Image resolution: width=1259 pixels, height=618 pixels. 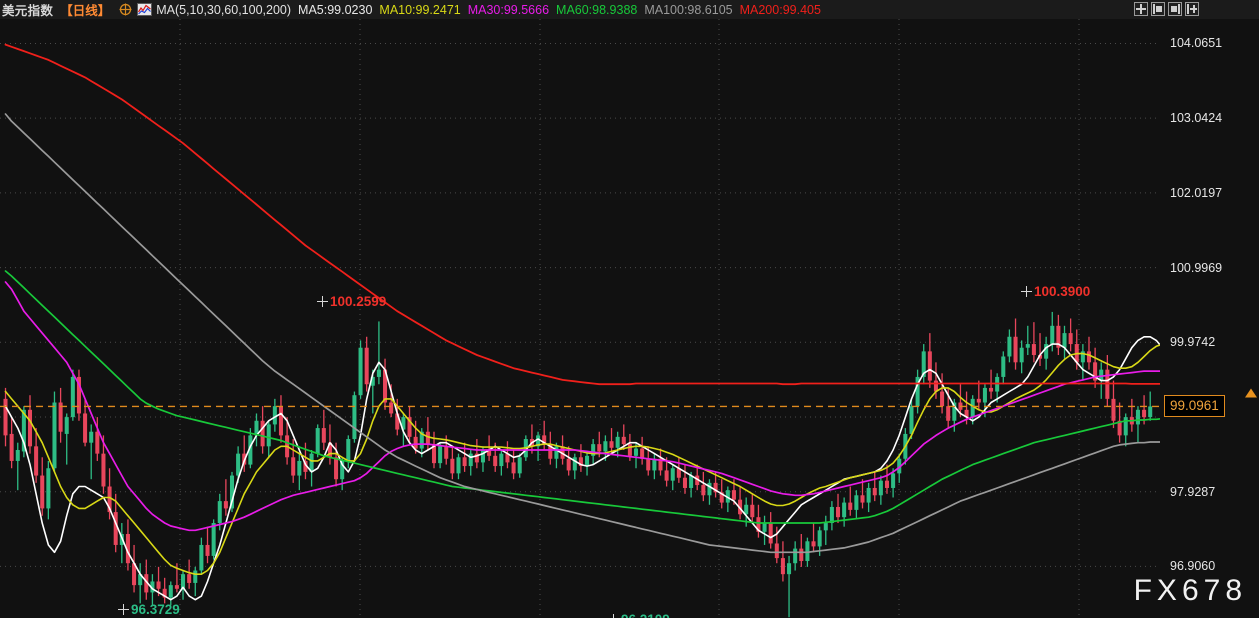 I want to click on symbol-period: 【日线】, so click(x=85, y=11).